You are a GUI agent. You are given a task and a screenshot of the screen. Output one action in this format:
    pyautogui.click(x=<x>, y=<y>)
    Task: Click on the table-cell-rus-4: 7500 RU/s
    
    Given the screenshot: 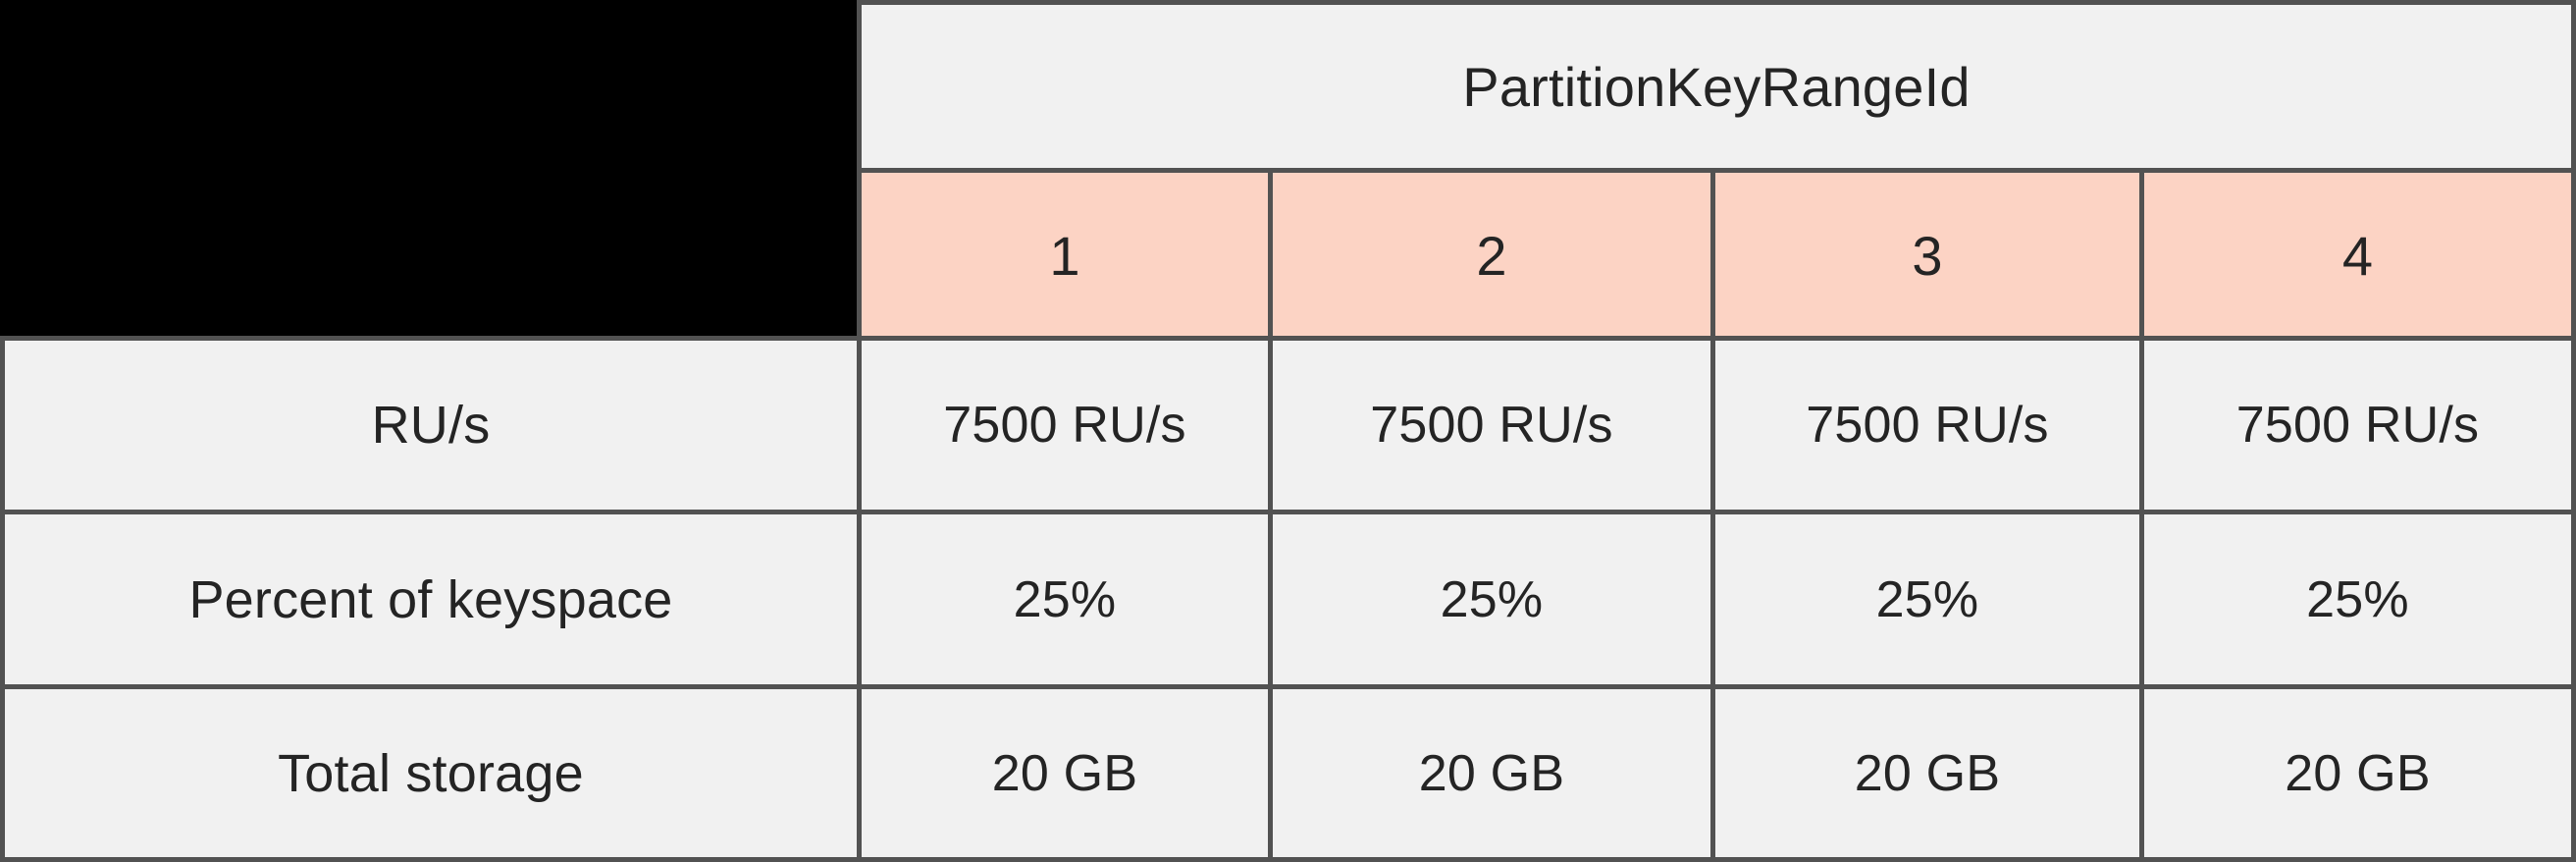 What is the action you would take?
    pyautogui.click(x=2357, y=425)
    